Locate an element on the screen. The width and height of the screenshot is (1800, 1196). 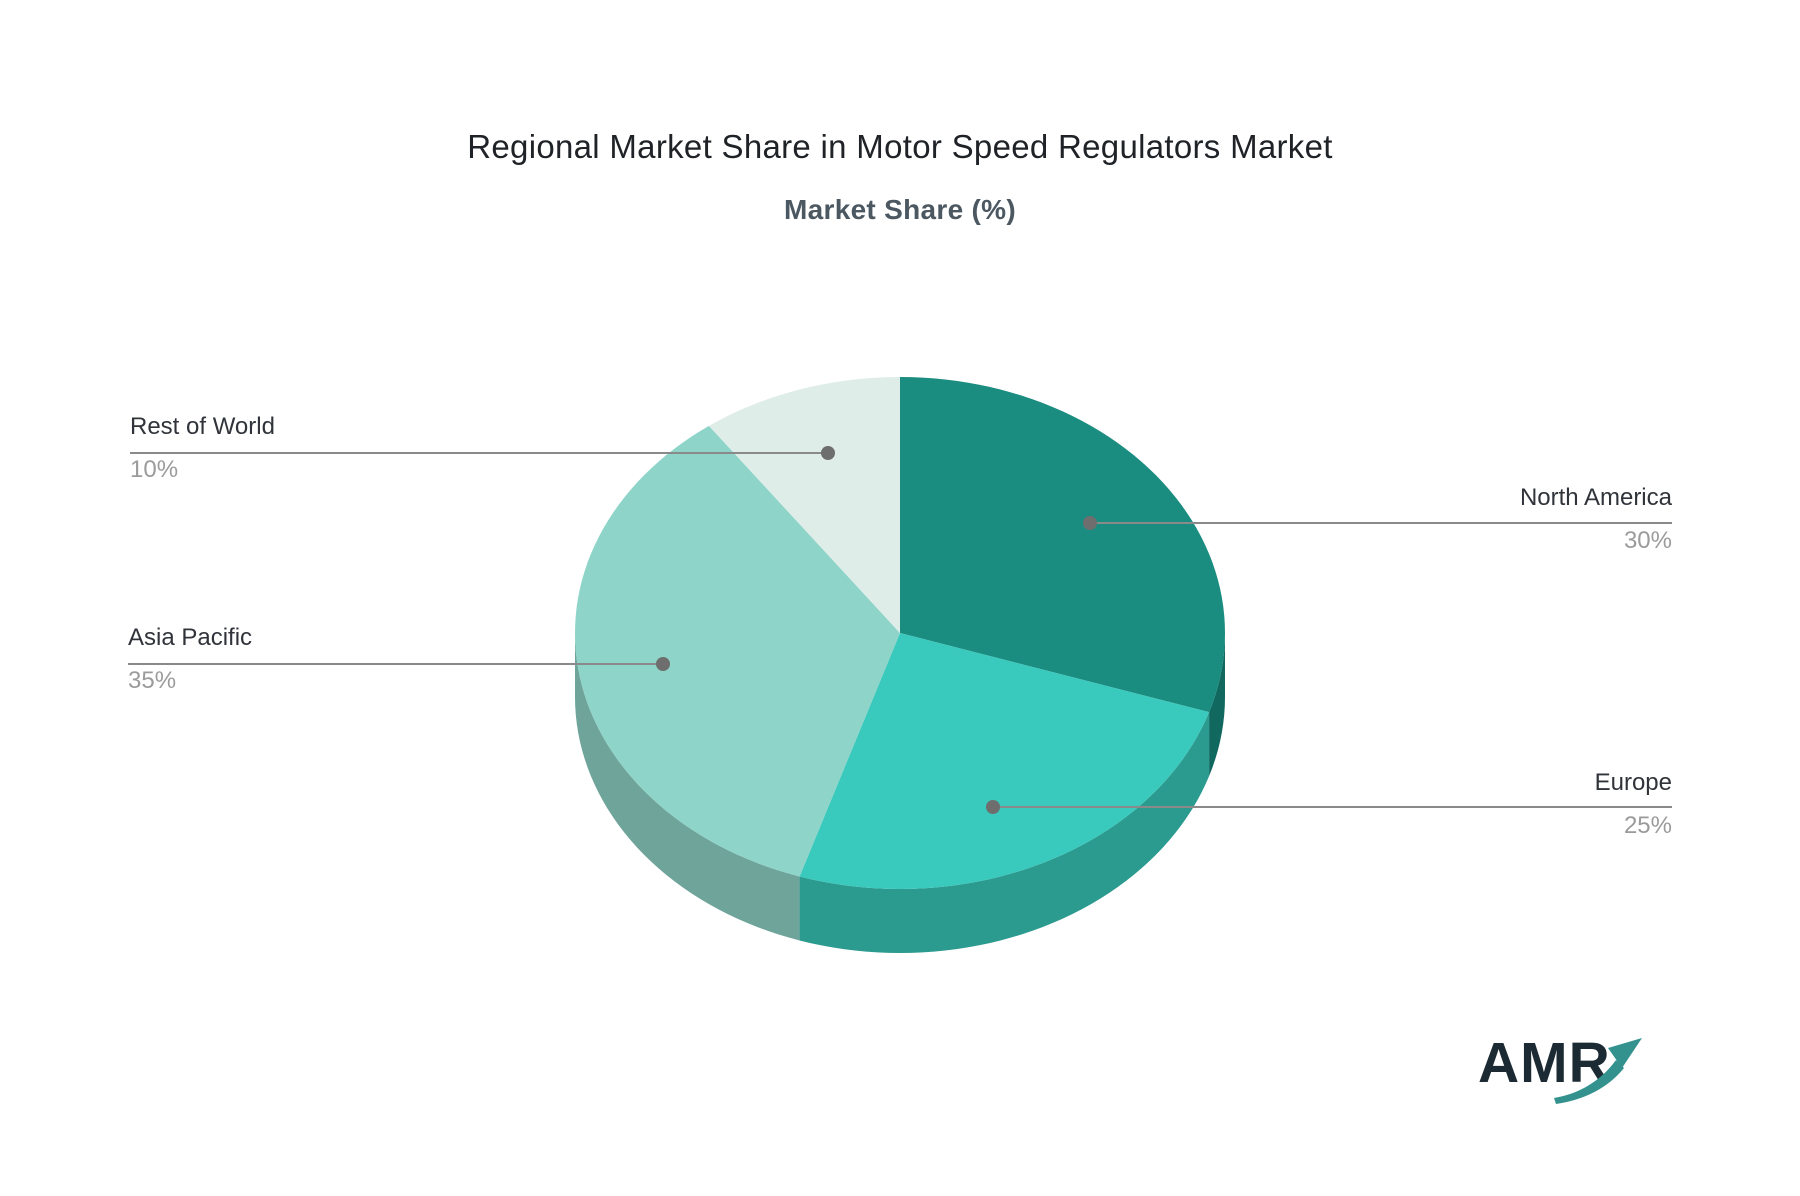
pie-slice-side-europe is located at coordinates (1004, 832).